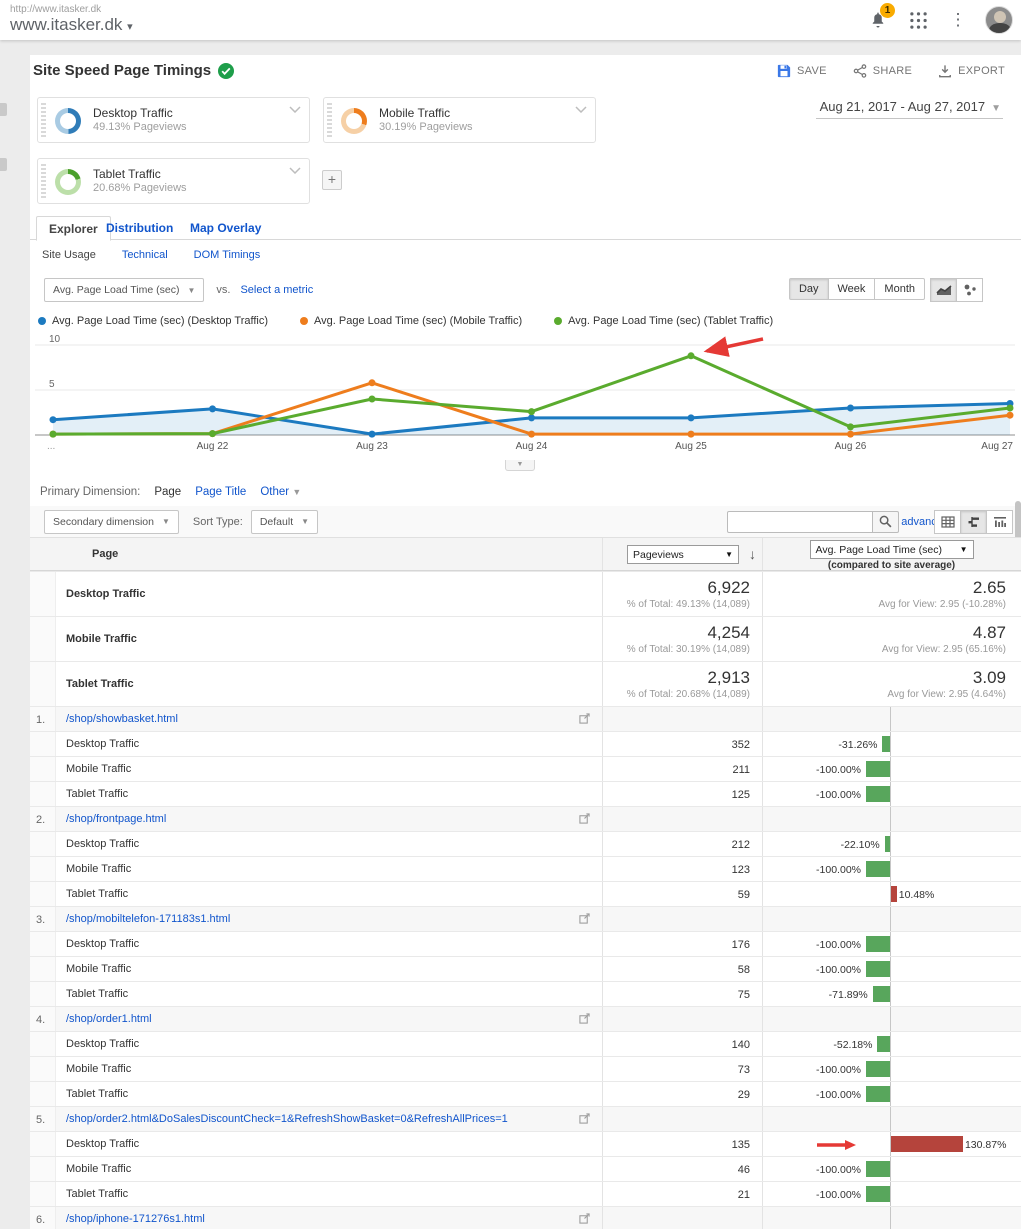 The image size is (1021, 1229). What do you see at coordinates (69, 255) in the screenshot?
I see `subtab-site-usage: Site Usage` at bounding box center [69, 255].